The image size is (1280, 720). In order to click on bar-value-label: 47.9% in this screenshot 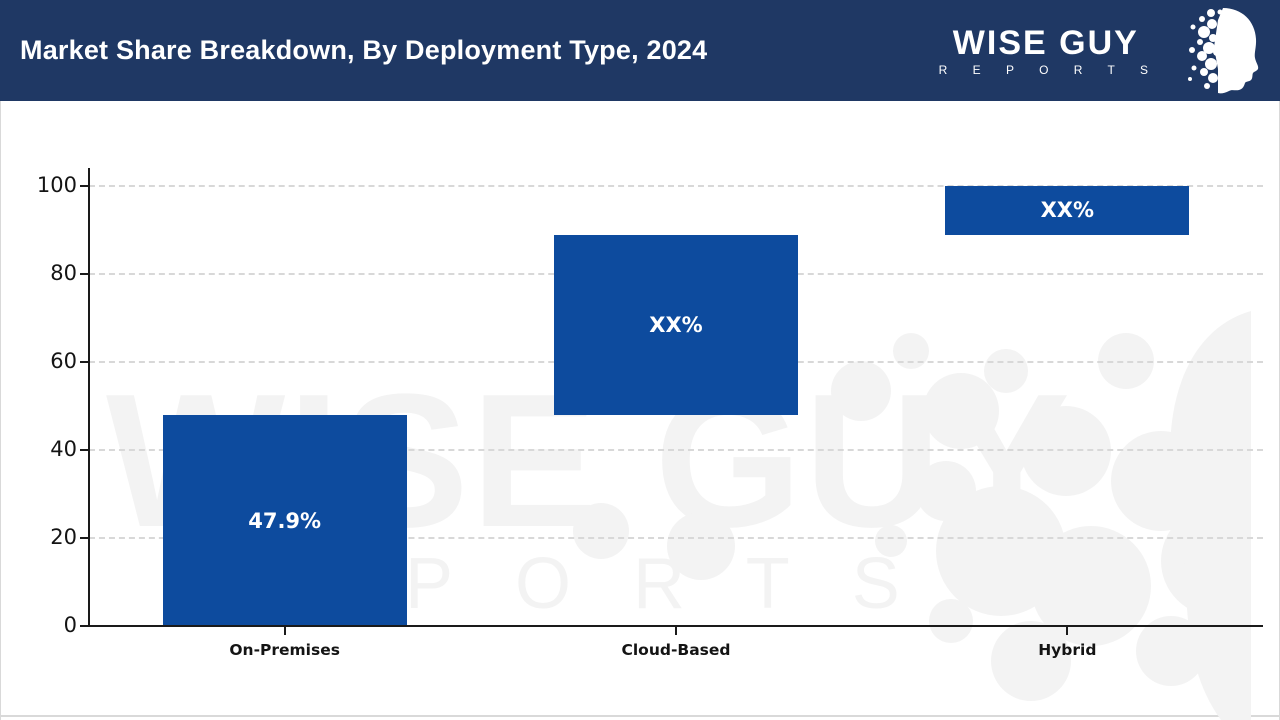, I will do `click(285, 520)`.